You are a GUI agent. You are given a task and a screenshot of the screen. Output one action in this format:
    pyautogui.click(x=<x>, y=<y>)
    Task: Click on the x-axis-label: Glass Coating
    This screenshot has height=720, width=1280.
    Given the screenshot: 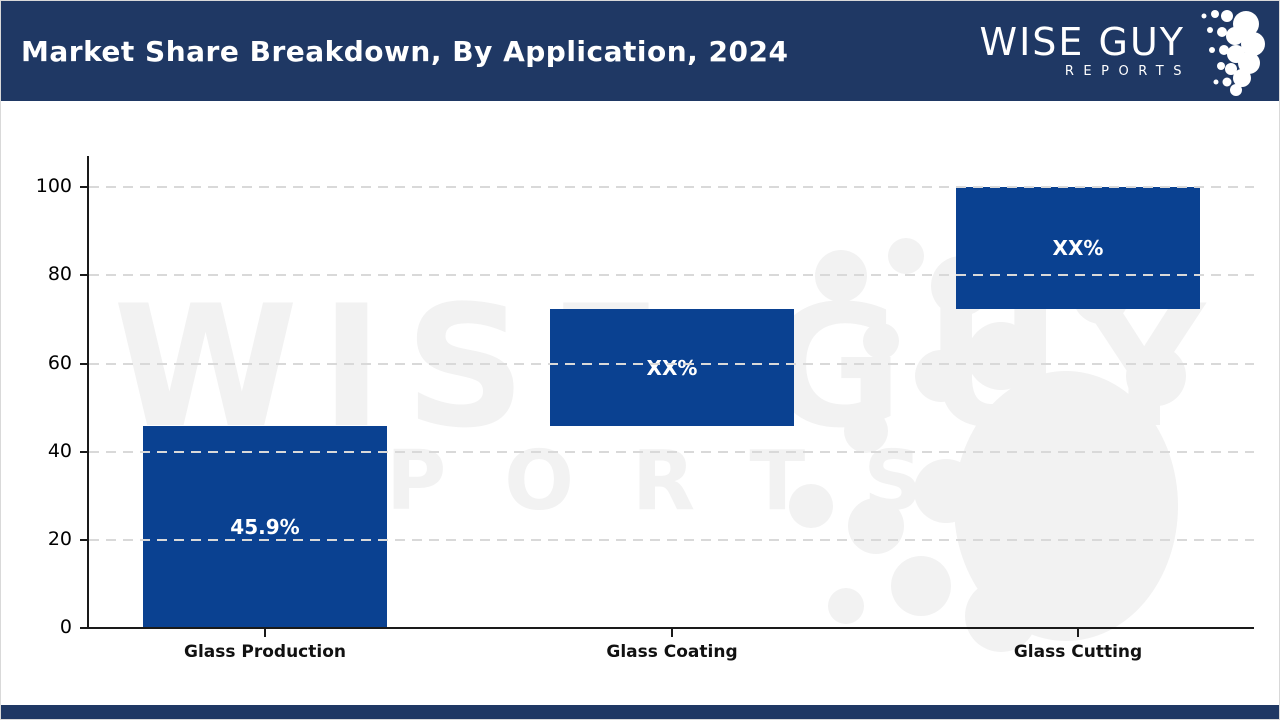 What is the action you would take?
    pyautogui.click(x=672, y=652)
    